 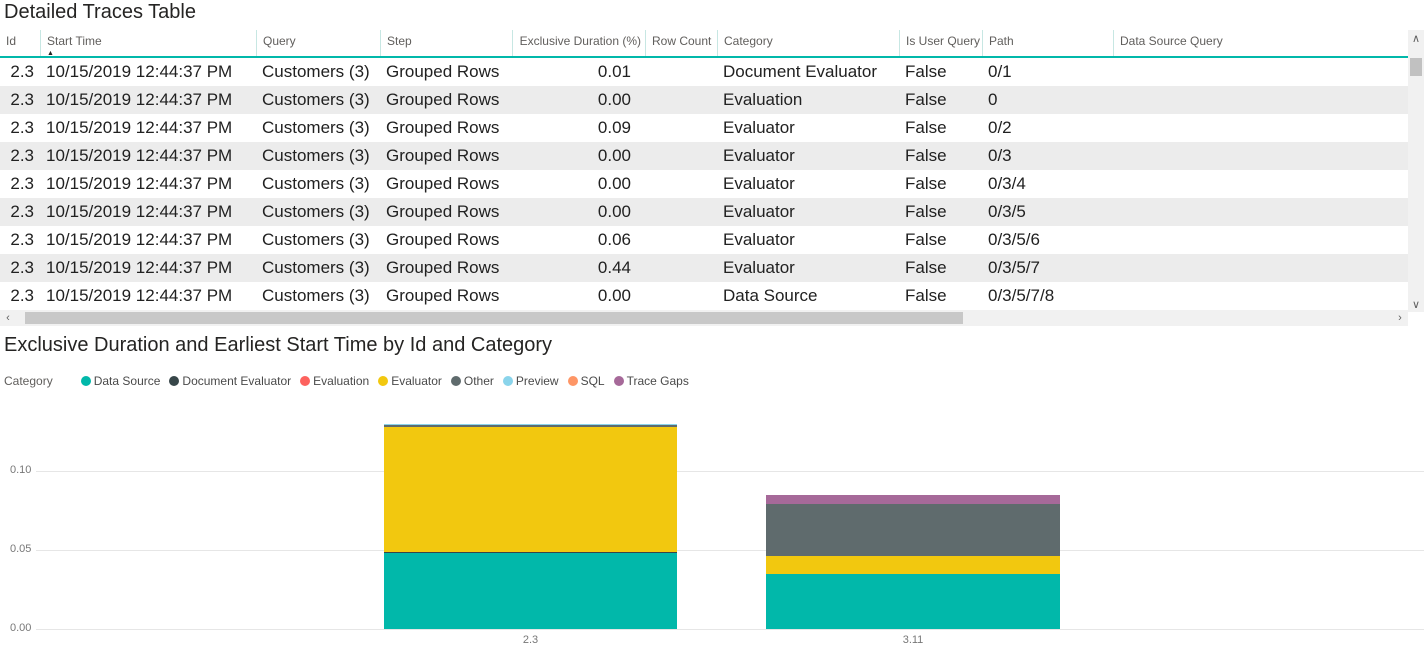 What do you see at coordinates (578, 43) in the screenshot?
I see `column-header-exclusive-duration-: Exclusive Duration (%)` at bounding box center [578, 43].